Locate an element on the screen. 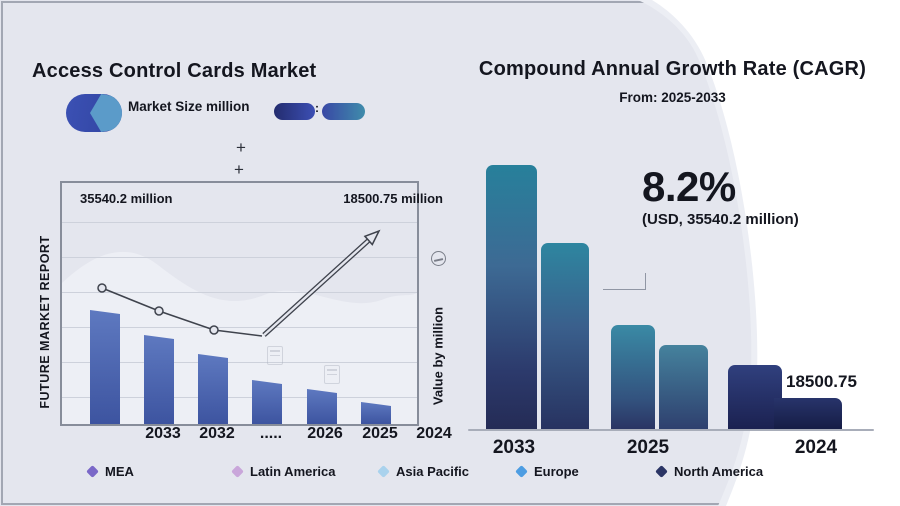 The height and width of the screenshot is (506, 900). legend-label: North America is located at coordinates (719, 471).